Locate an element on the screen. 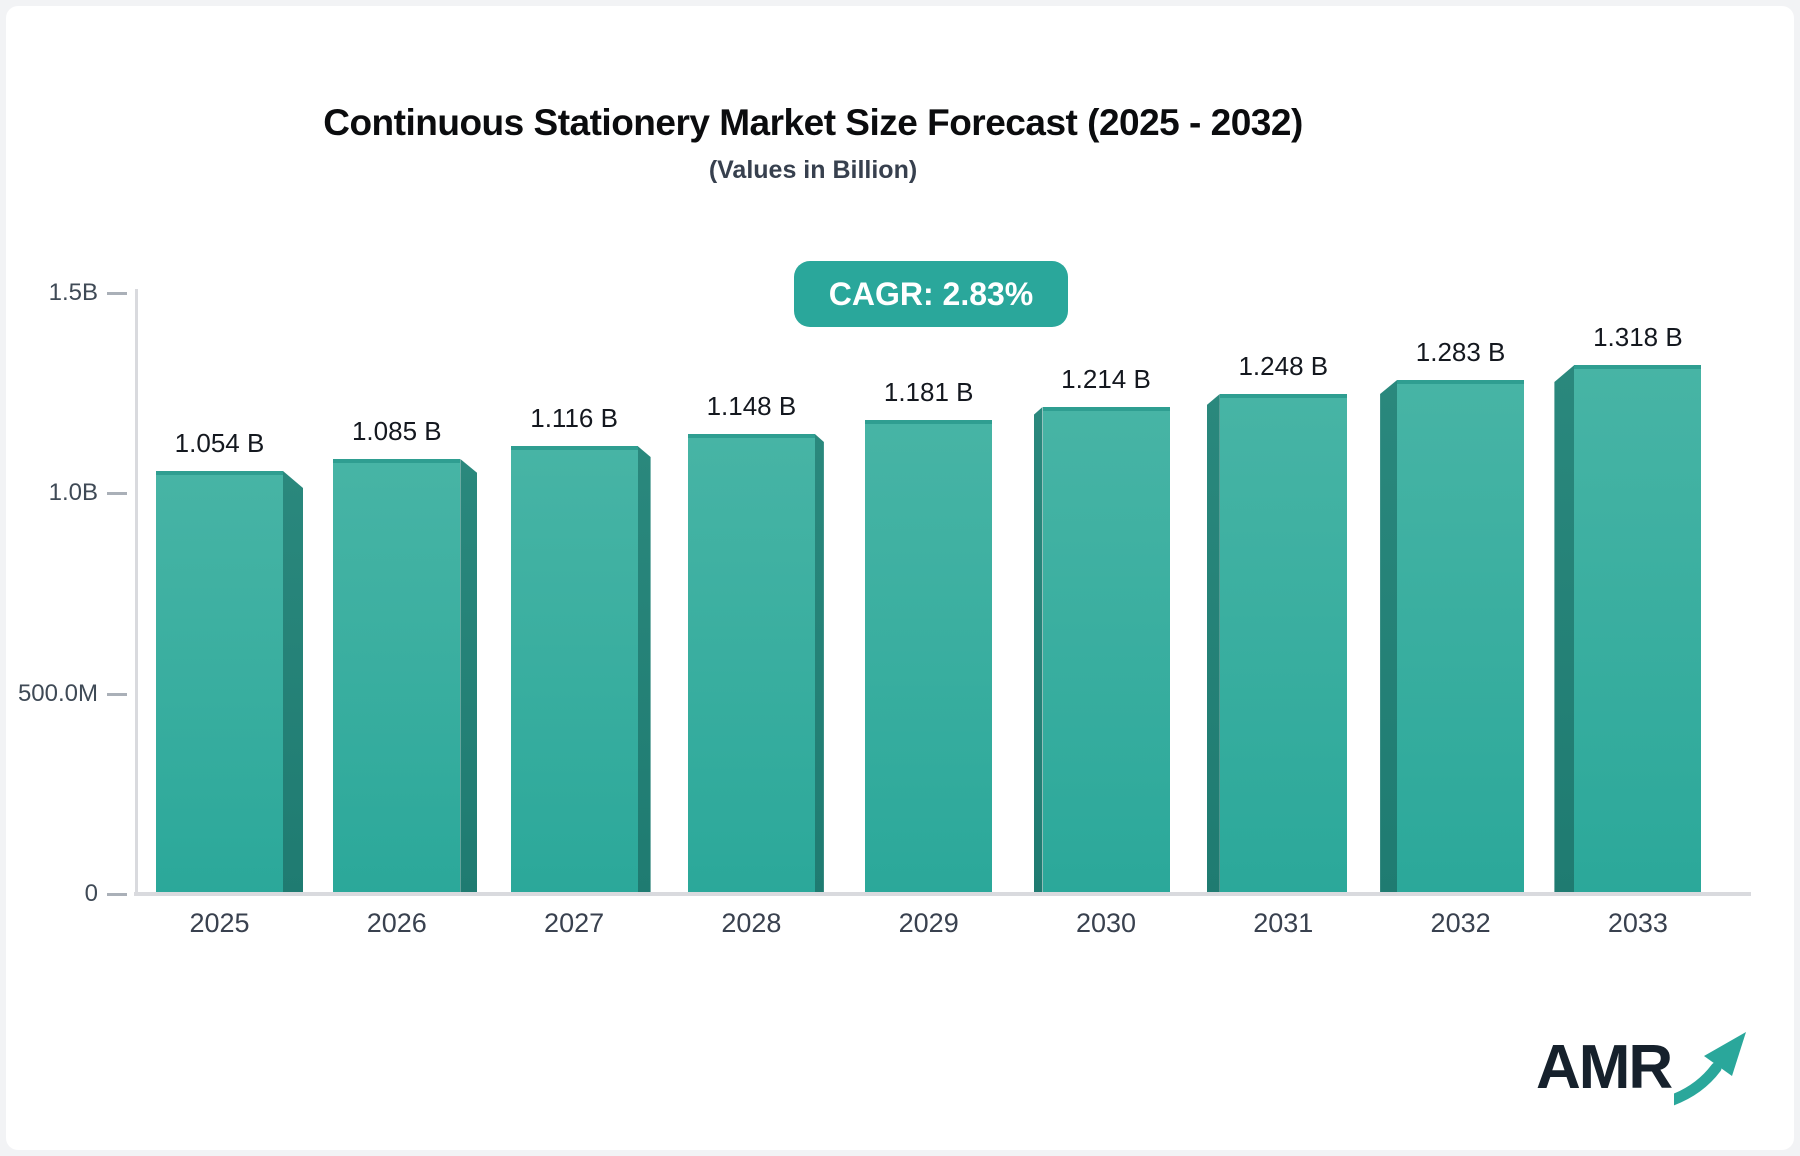 The width and height of the screenshot is (1800, 1156). y-axis-tick-label: 1.0B is located at coordinates (73, 492).